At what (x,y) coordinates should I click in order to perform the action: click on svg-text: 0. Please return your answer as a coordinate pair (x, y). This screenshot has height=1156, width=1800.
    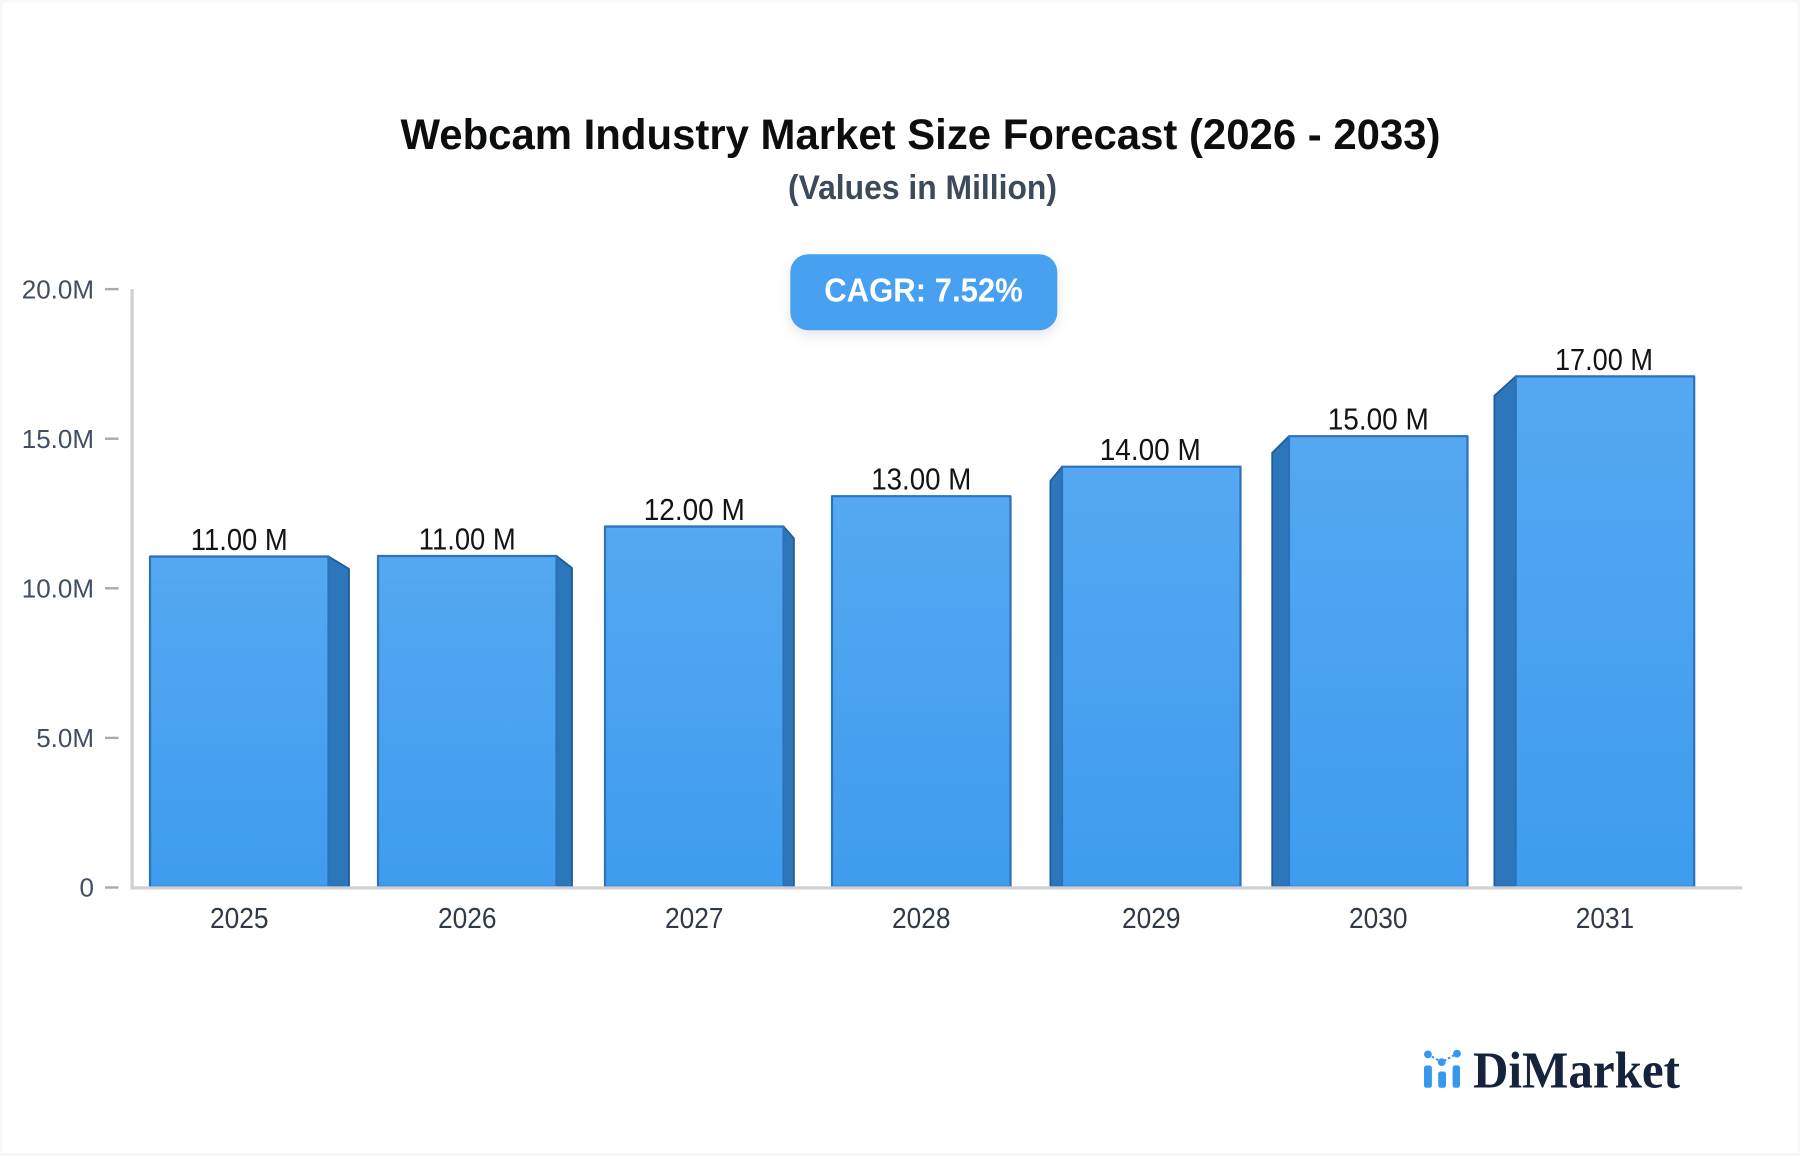
    Looking at the image, I should click on (87, 888).